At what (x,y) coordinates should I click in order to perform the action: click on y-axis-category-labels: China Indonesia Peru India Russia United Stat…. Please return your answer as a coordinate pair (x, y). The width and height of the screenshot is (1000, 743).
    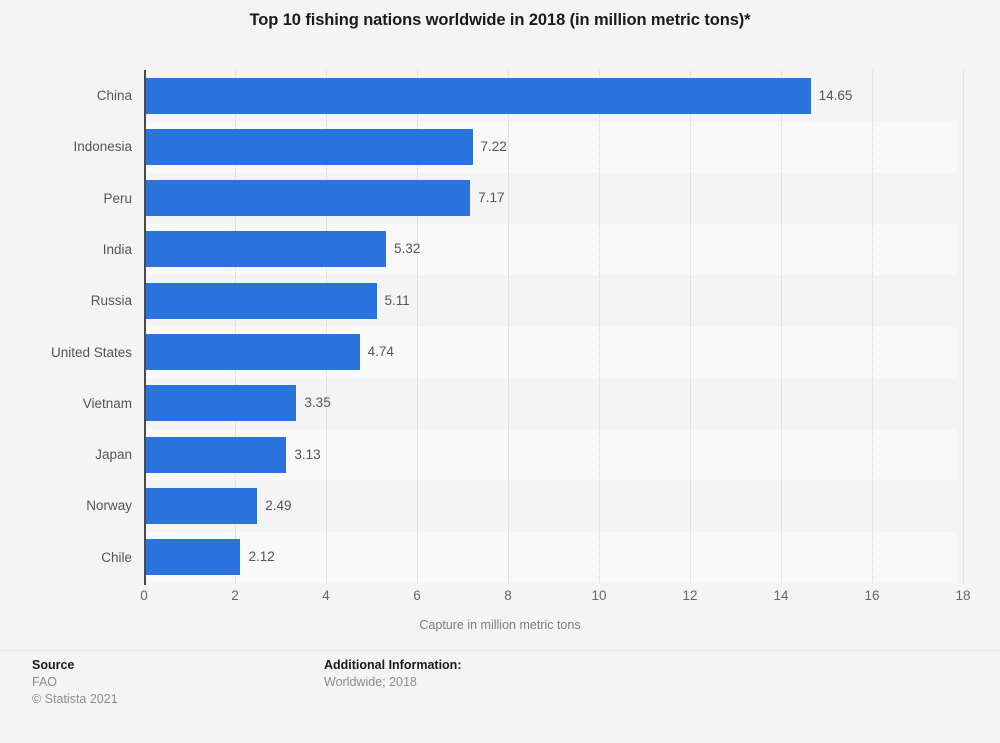
    Looking at the image, I should click on (73, 326).